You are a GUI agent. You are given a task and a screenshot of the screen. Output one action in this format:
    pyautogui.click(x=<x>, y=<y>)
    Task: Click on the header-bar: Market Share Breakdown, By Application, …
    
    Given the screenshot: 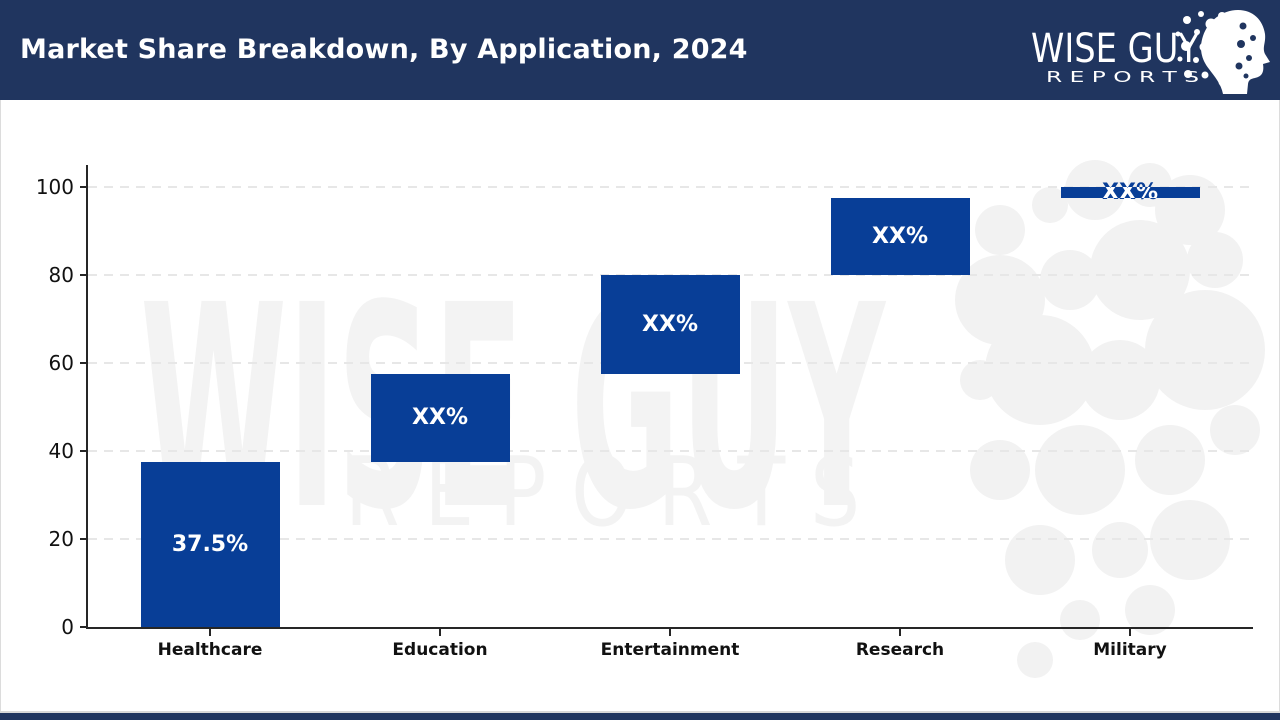 What is the action you would take?
    pyautogui.click(x=640, y=50)
    